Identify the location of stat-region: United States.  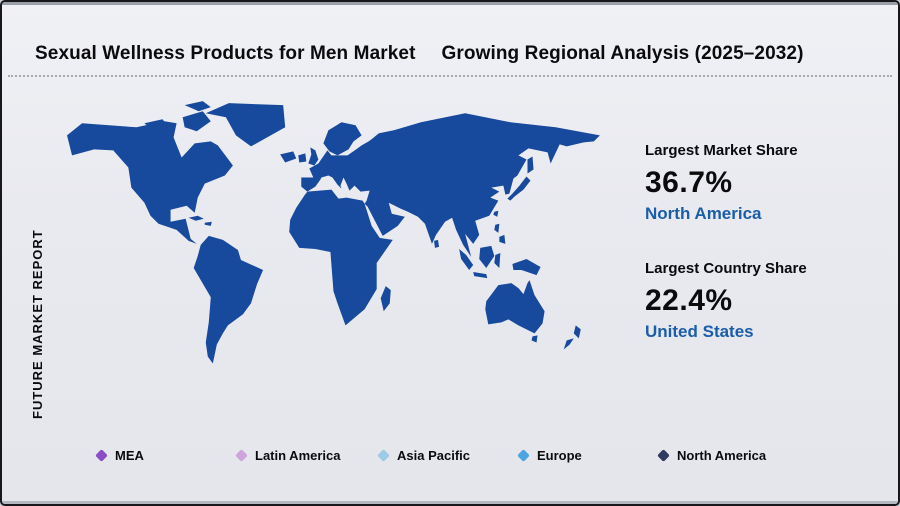
(699, 331).